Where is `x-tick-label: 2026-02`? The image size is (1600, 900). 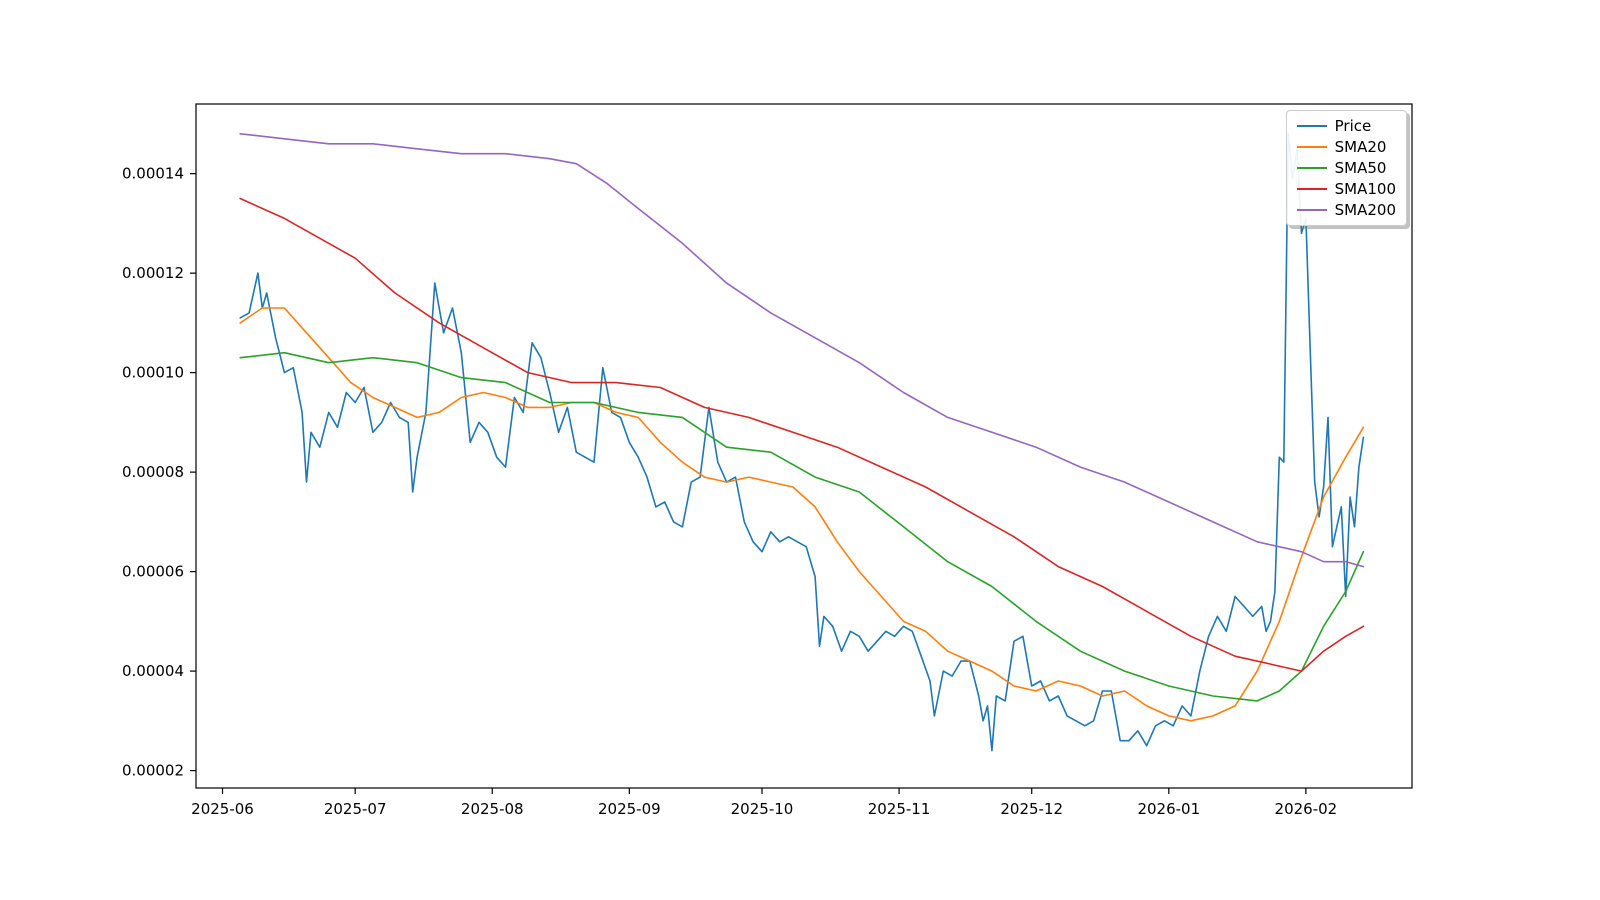
x-tick-label: 2026-02 is located at coordinates (1306, 809).